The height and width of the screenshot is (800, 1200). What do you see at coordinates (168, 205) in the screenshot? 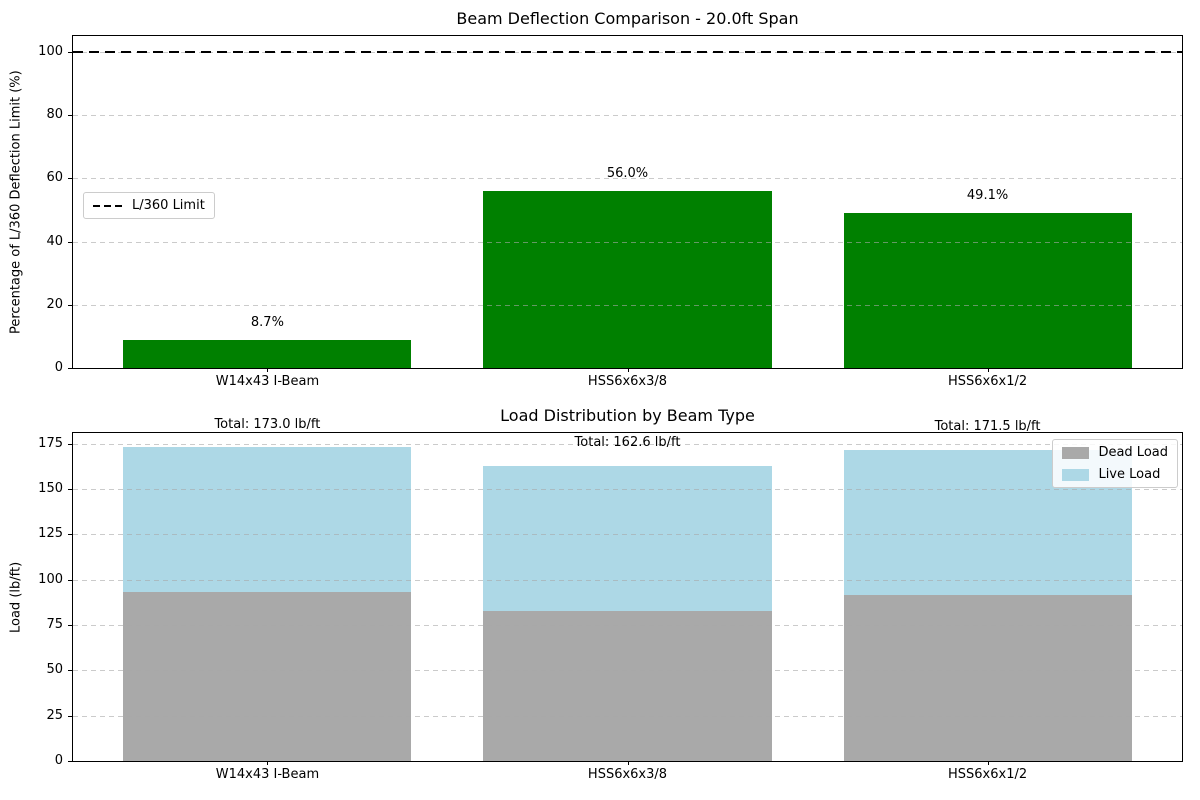
I see `legend-label: L/360 Limit` at bounding box center [168, 205].